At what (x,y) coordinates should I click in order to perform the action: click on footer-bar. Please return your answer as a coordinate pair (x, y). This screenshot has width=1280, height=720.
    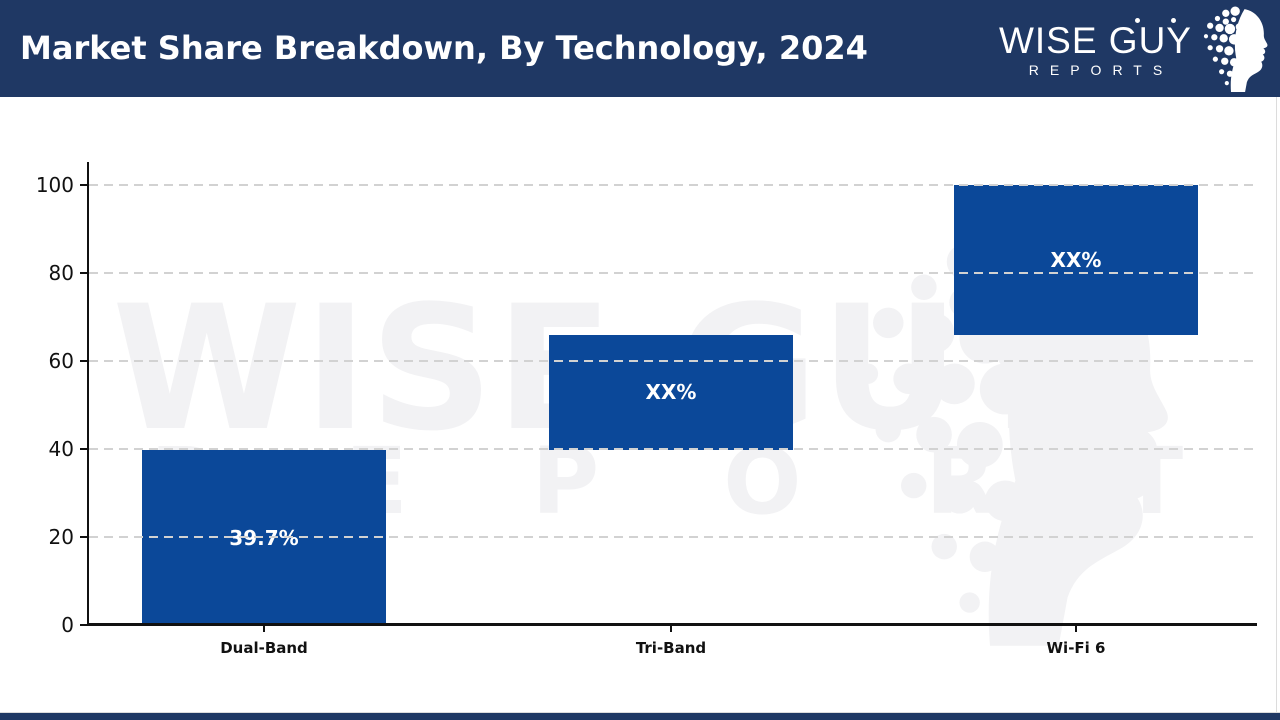
    Looking at the image, I should click on (640, 716).